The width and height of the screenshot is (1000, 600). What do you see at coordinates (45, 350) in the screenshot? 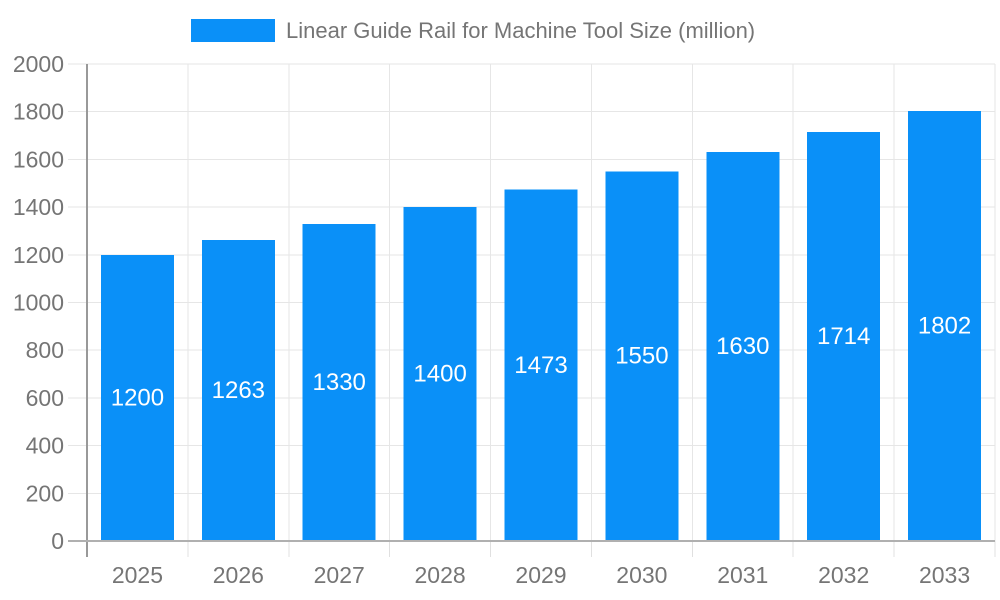
I see `y-axis-tick-label: 800` at bounding box center [45, 350].